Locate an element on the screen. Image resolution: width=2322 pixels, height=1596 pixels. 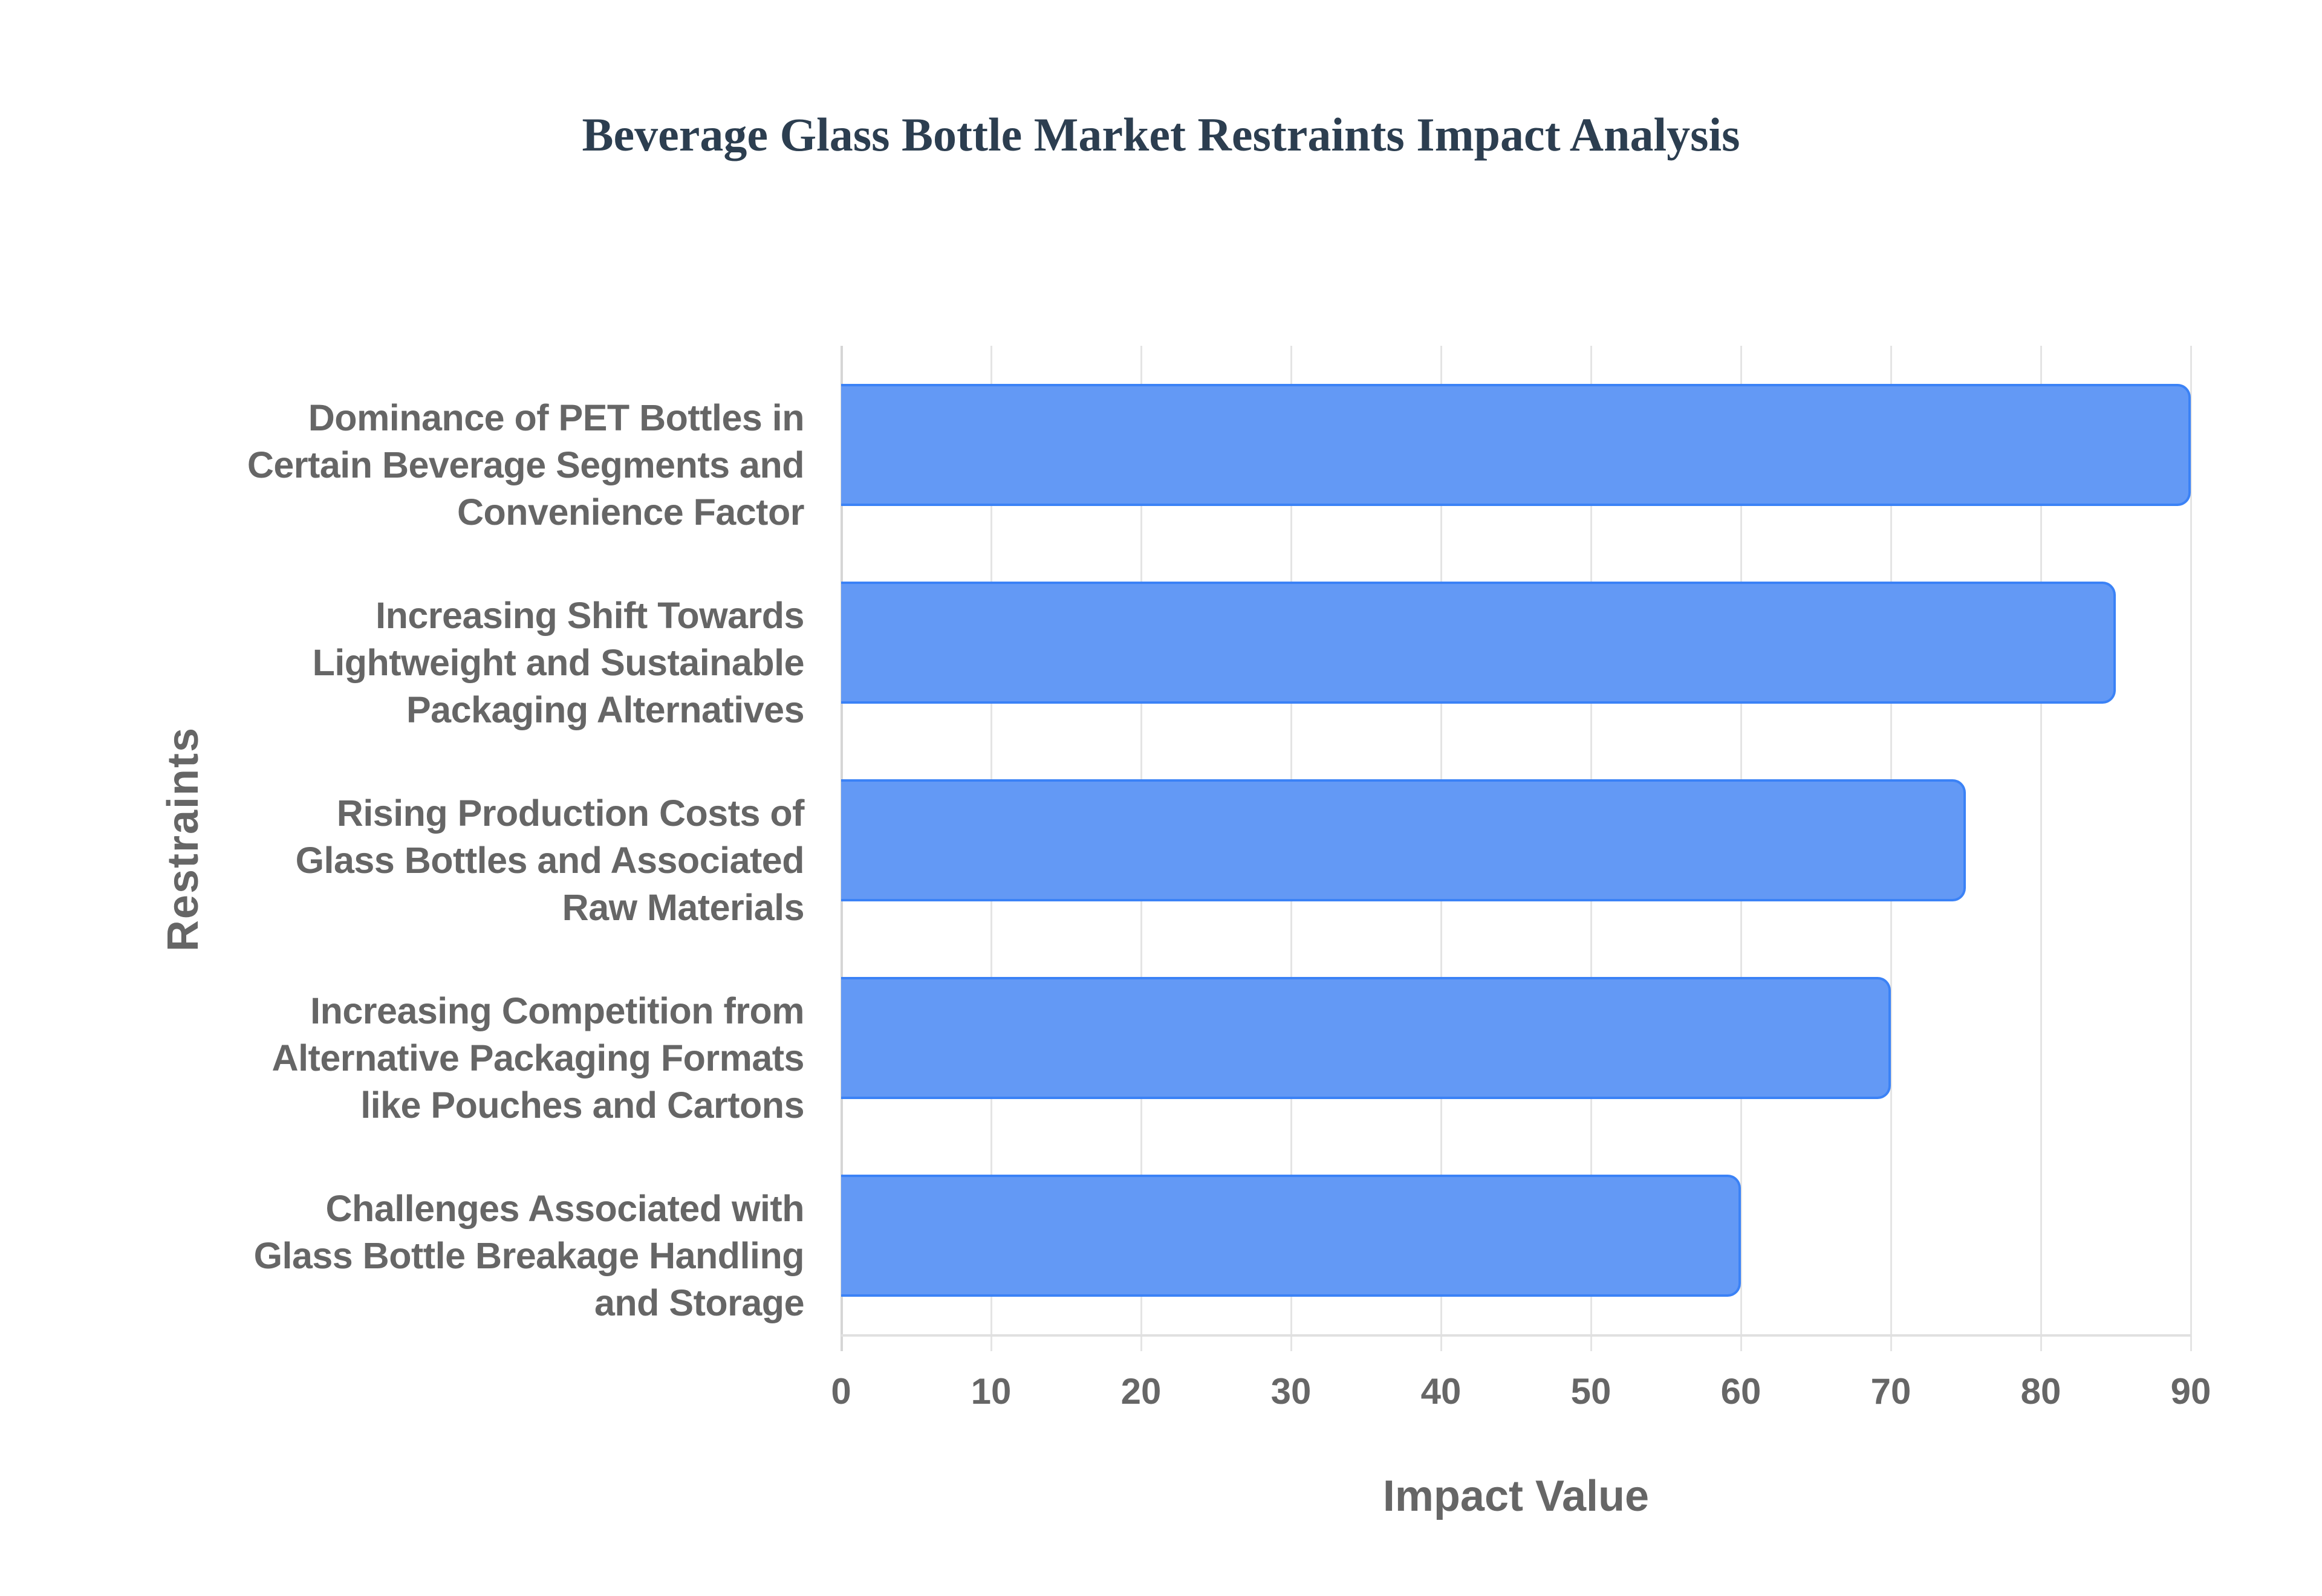
y-tick-label-line: and Storage is located at coordinates (699, 1302).